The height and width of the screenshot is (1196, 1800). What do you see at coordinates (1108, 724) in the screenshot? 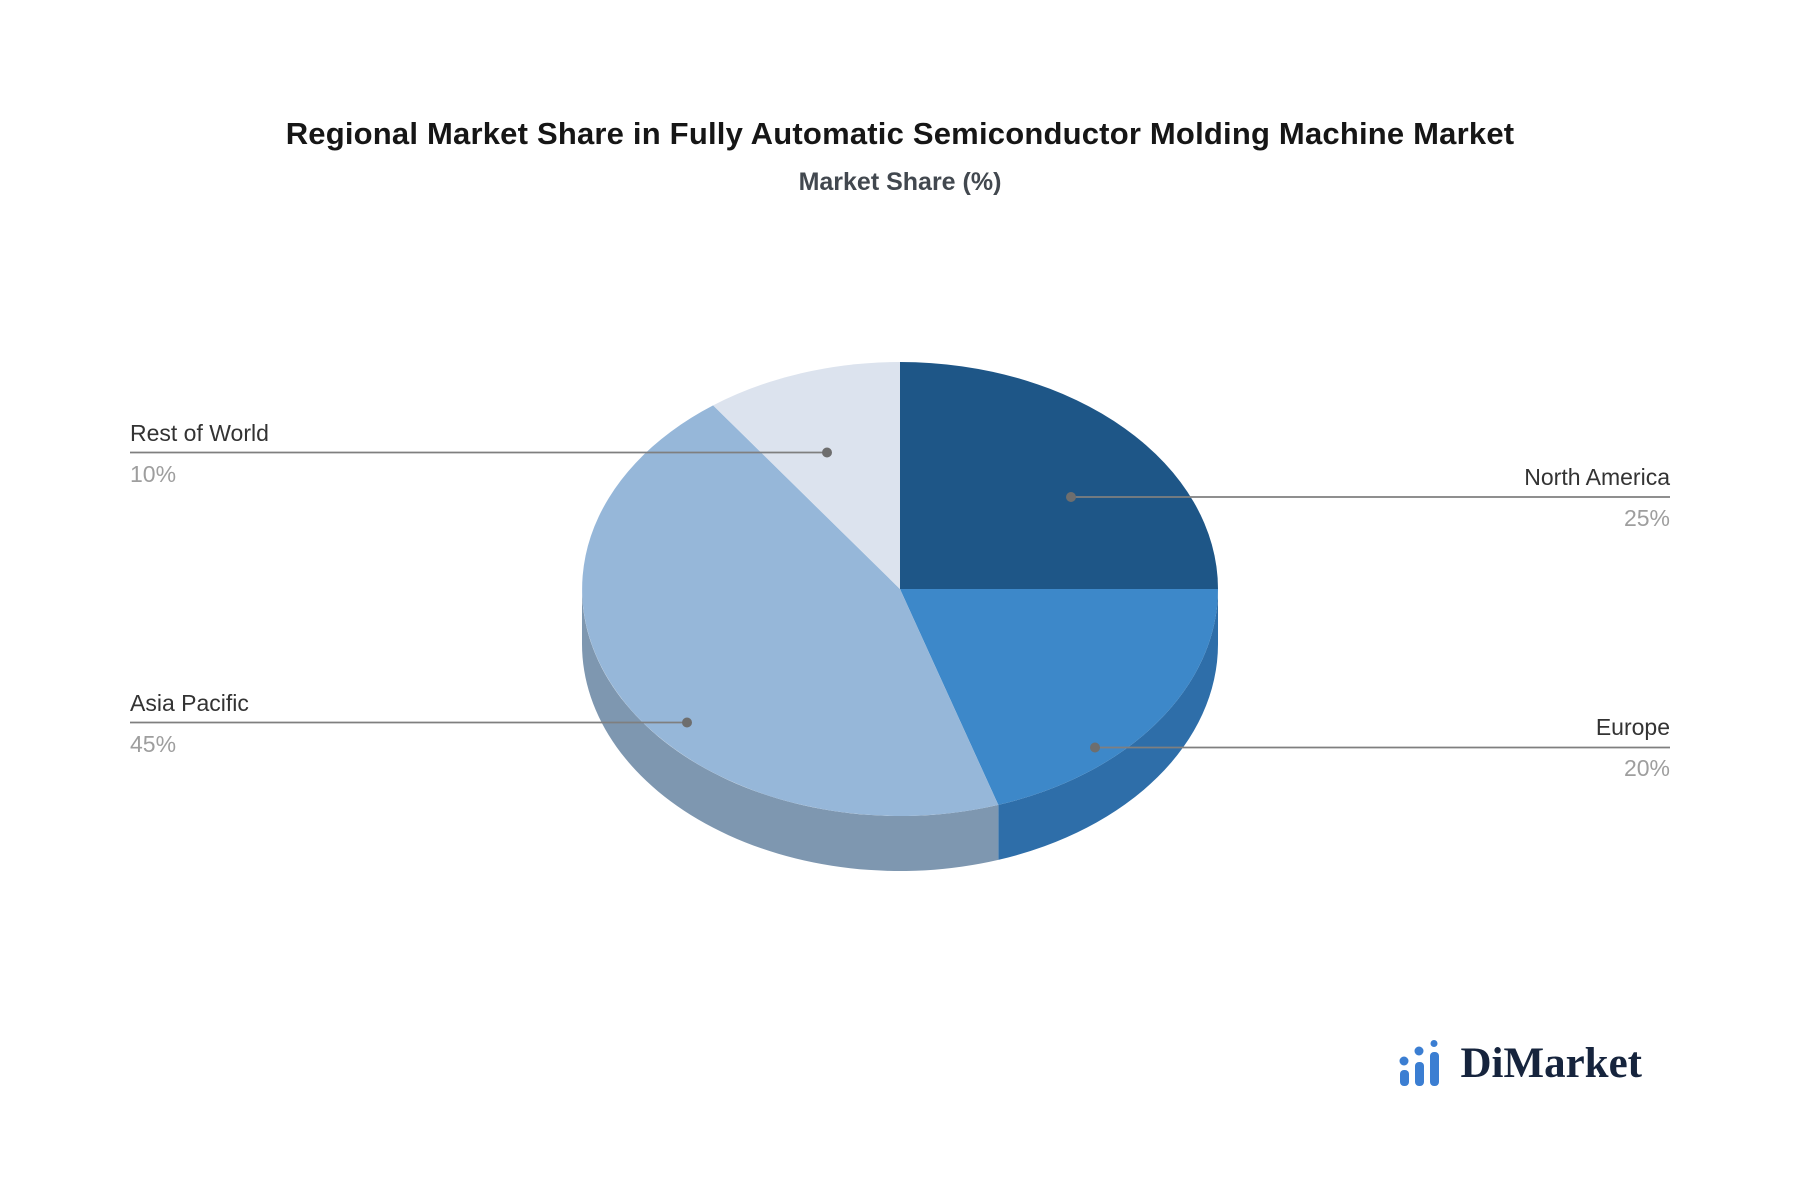
I see `pie-slice-side-europe` at bounding box center [1108, 724].